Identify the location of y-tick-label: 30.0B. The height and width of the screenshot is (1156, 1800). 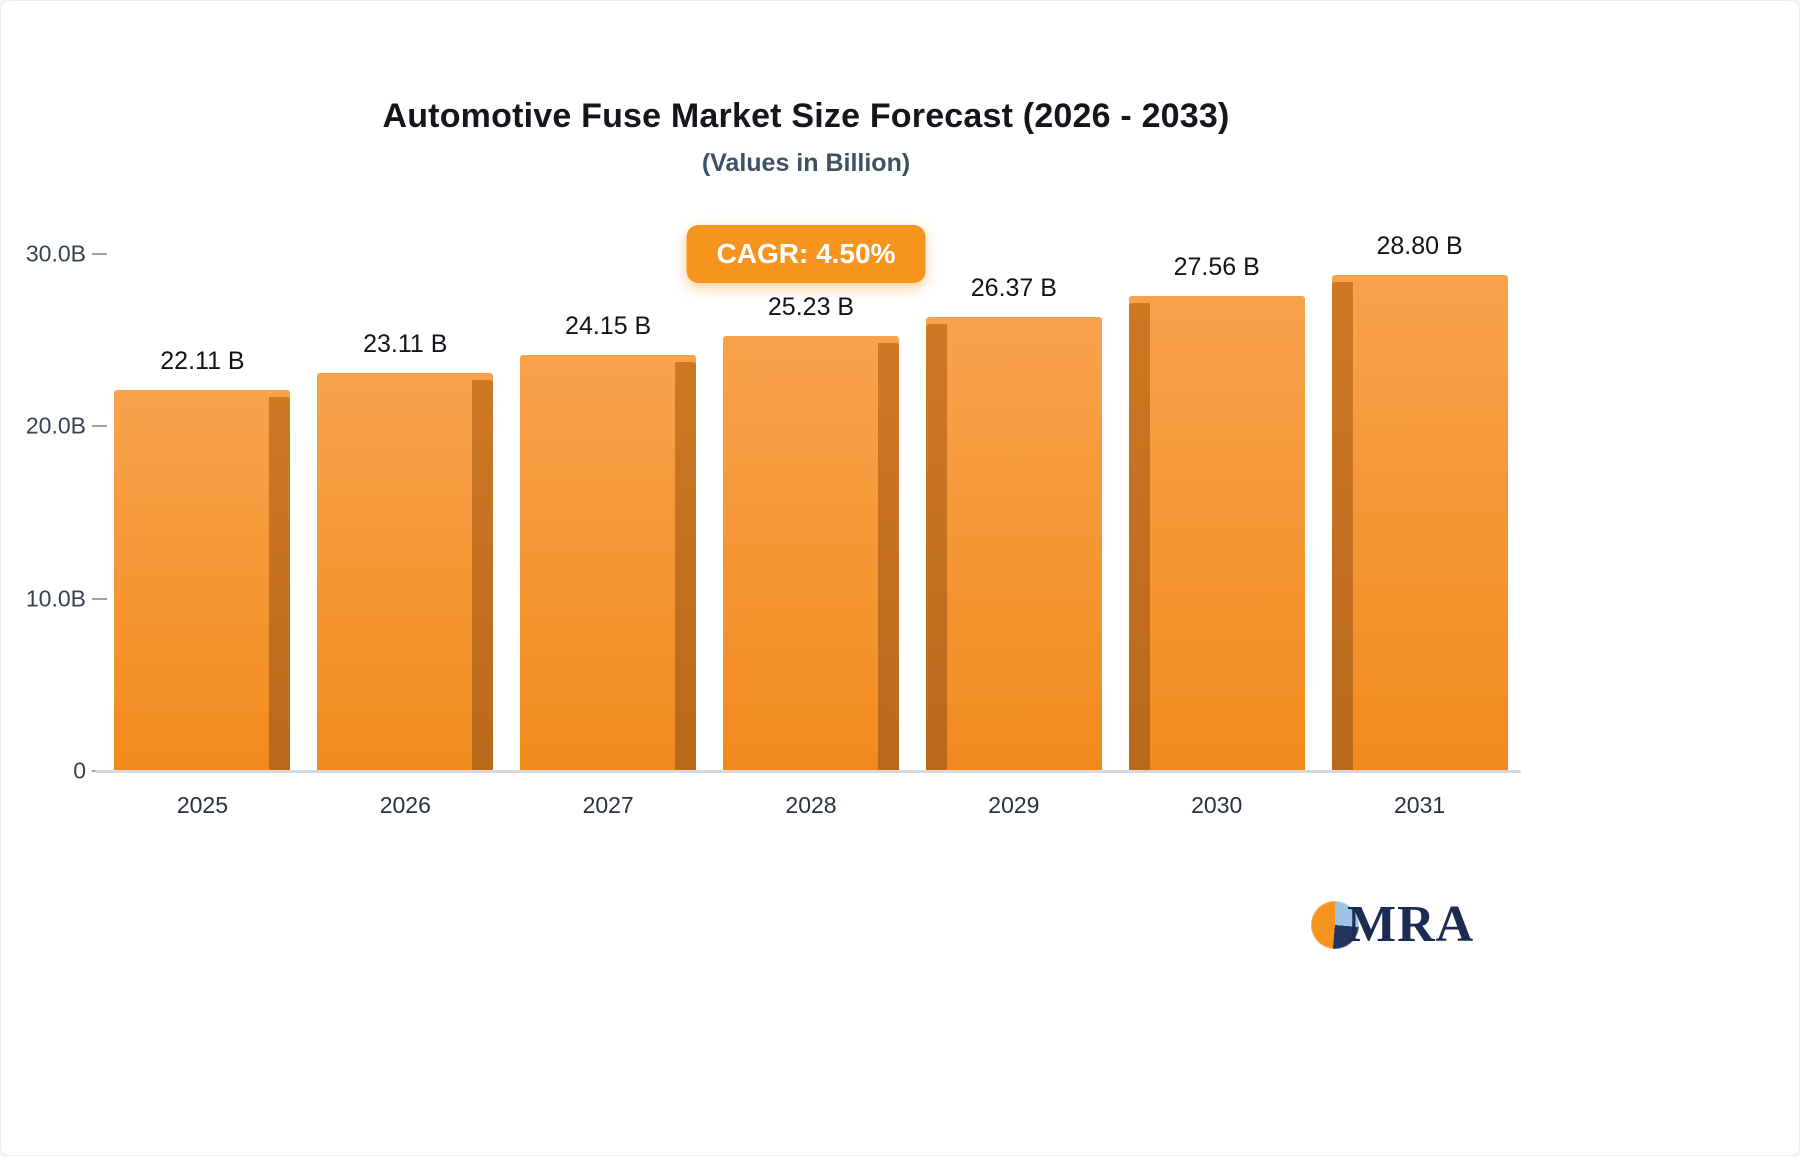
(55, 253).